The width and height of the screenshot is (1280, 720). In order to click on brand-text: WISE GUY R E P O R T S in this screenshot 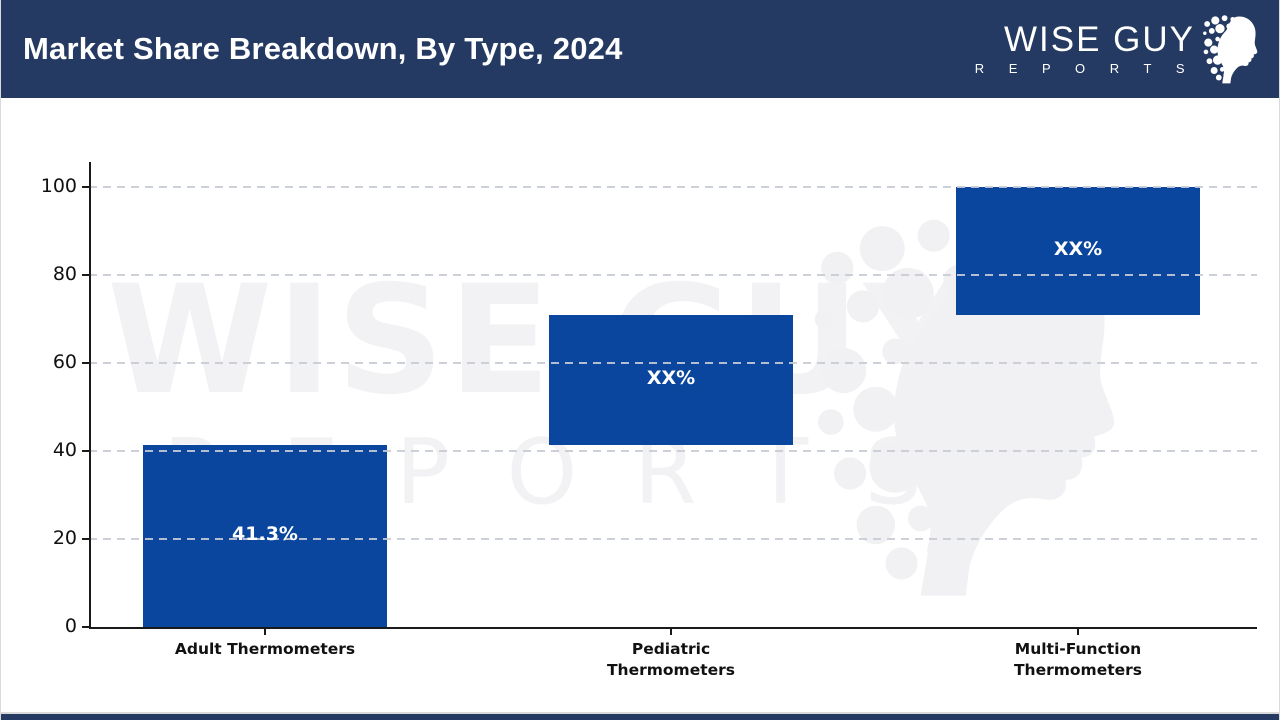, I will do `click(1083, 48)`.